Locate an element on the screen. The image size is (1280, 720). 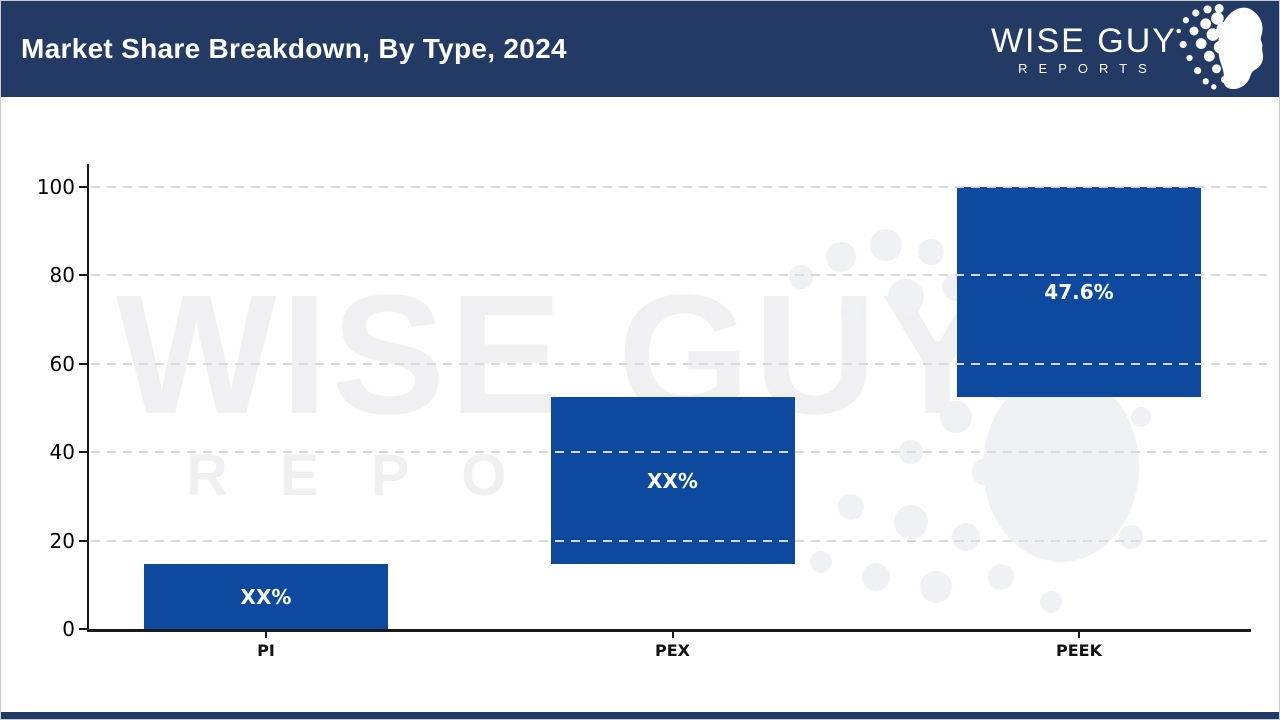
bar-PI: XX% is located at coordinates (266, 596).